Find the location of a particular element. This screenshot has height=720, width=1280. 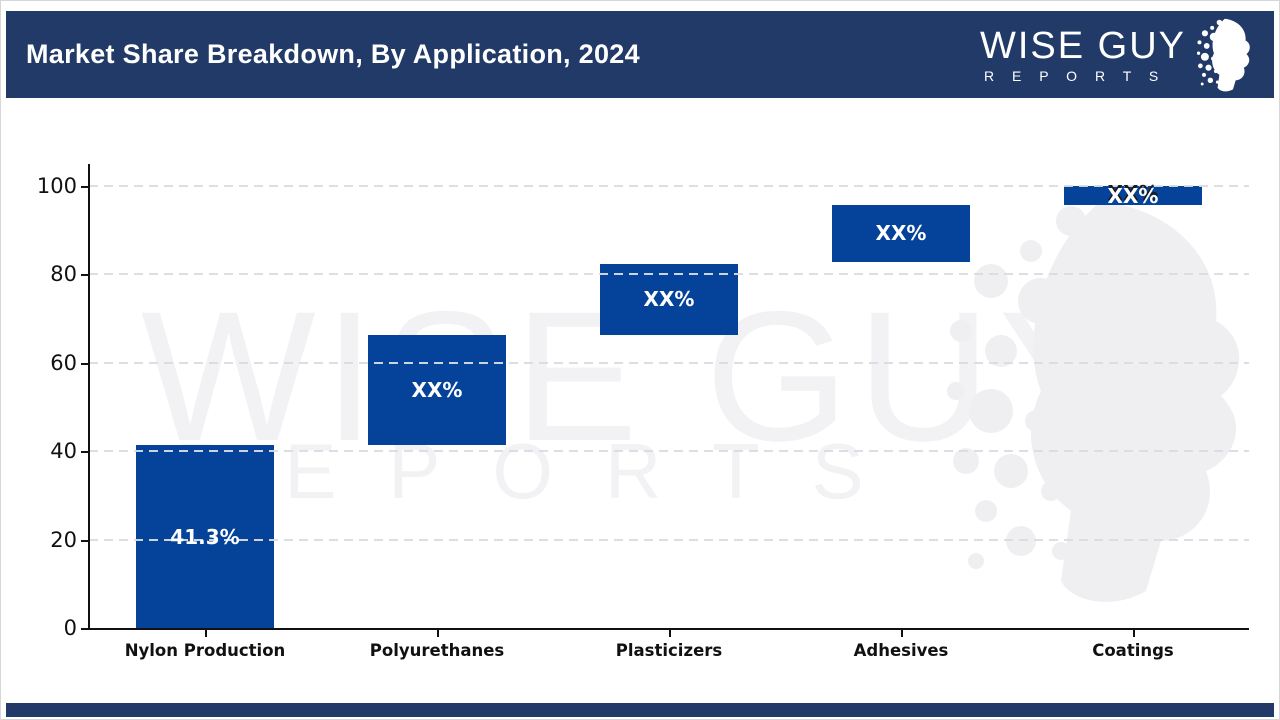

bar-value-label: 41.3% is located at coordinates (205, 536).